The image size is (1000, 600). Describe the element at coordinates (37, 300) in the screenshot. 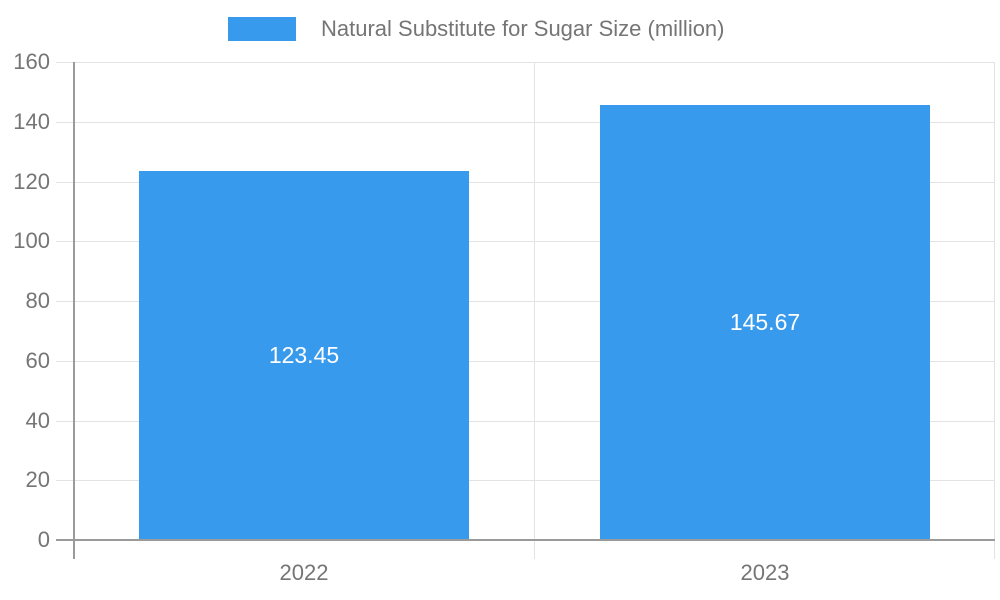

I see `y-axis-tick-label: 80` at that location.